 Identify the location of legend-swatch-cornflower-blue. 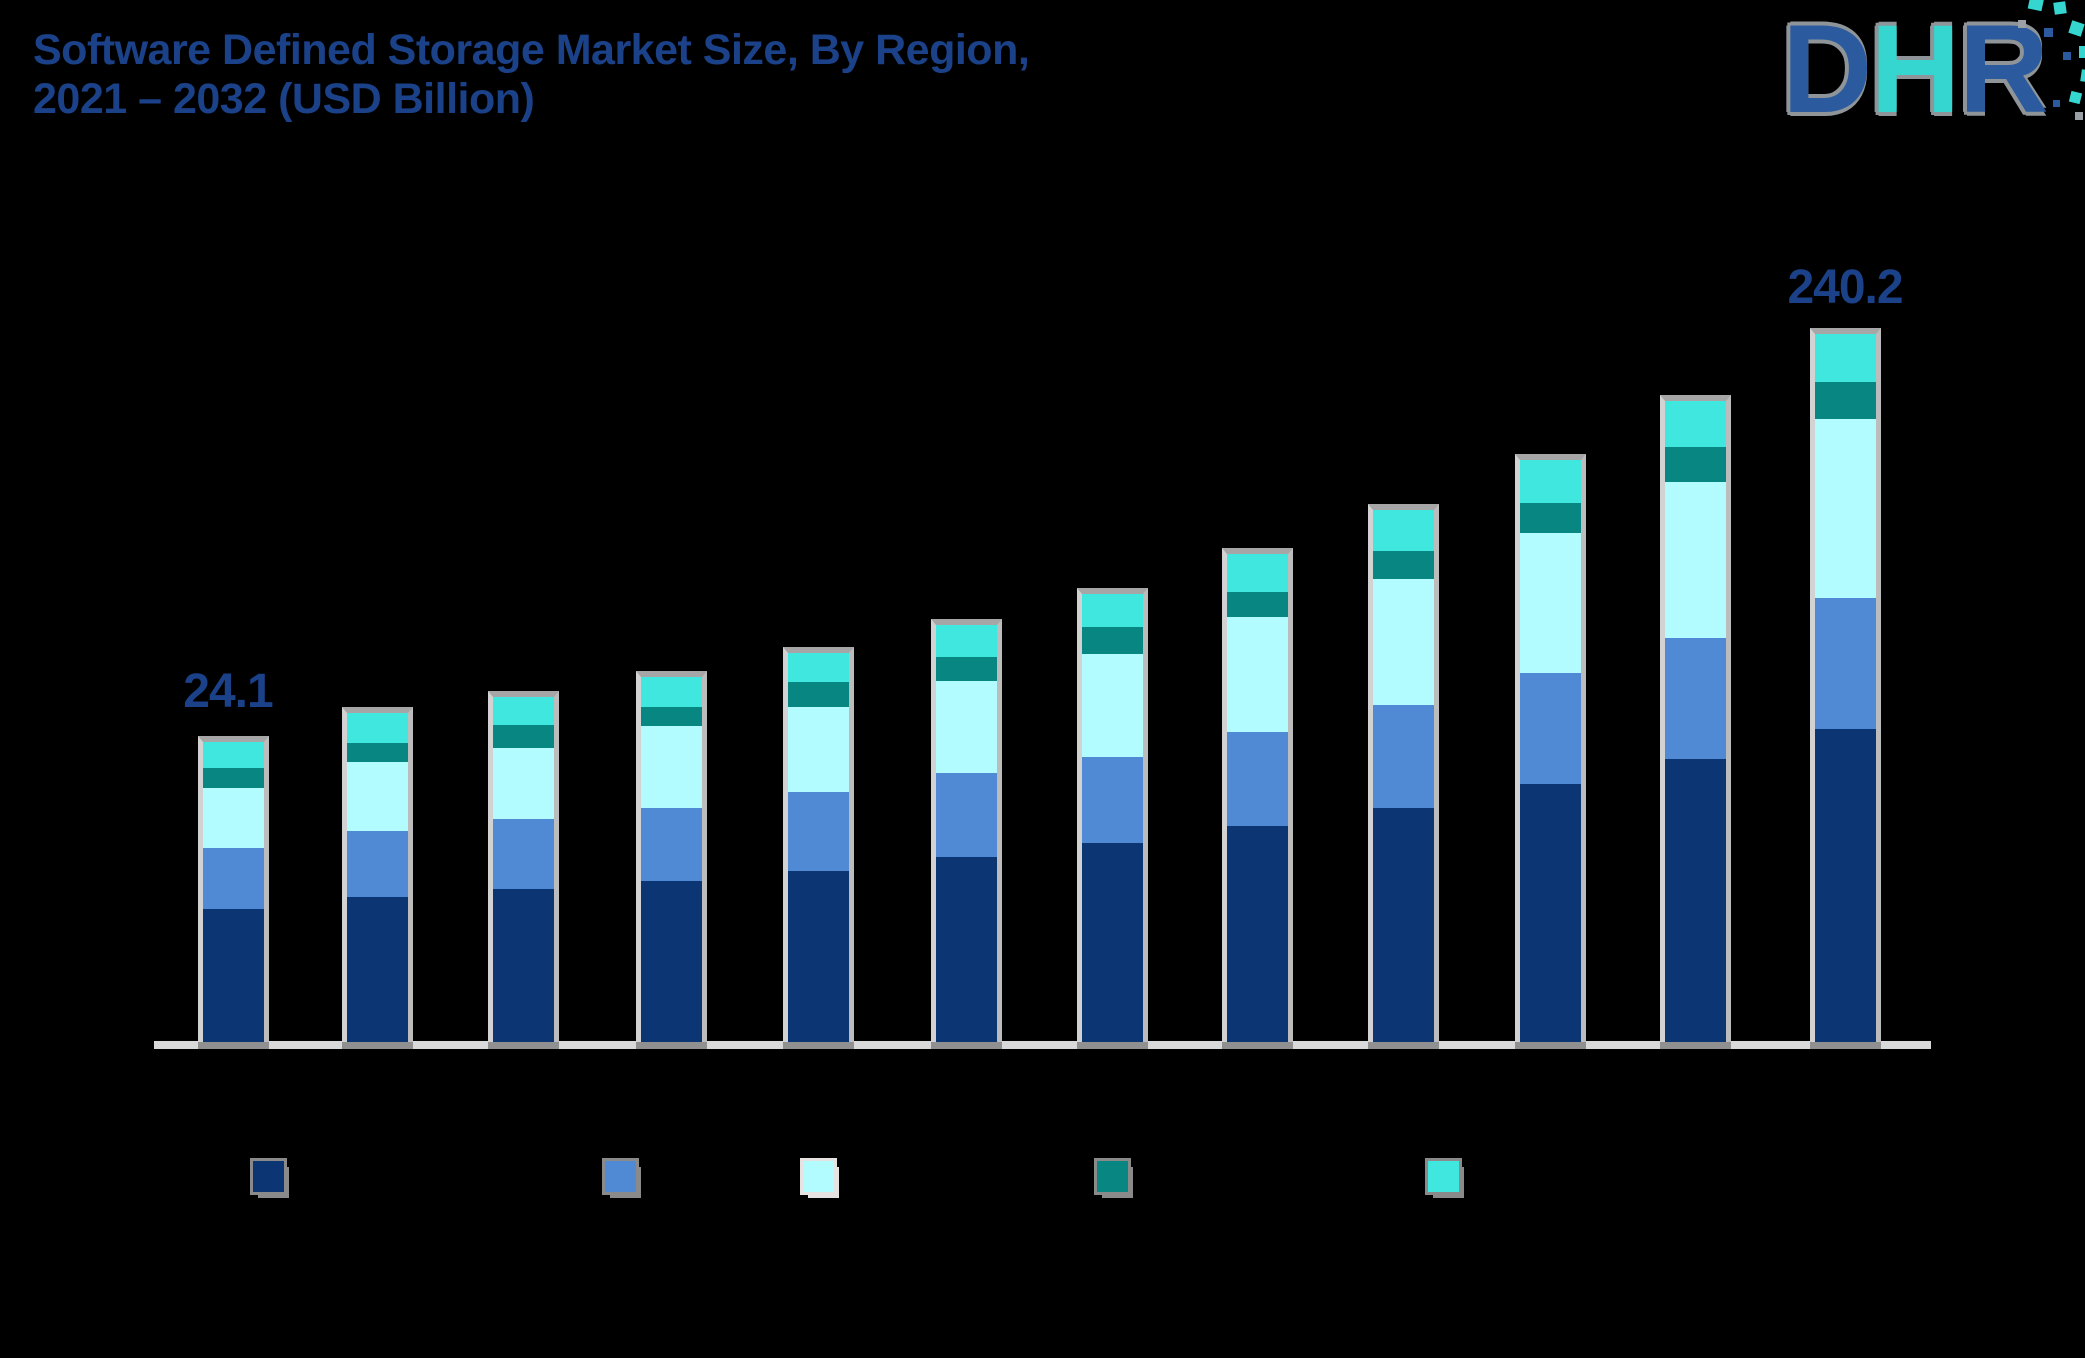
(620, 1176).